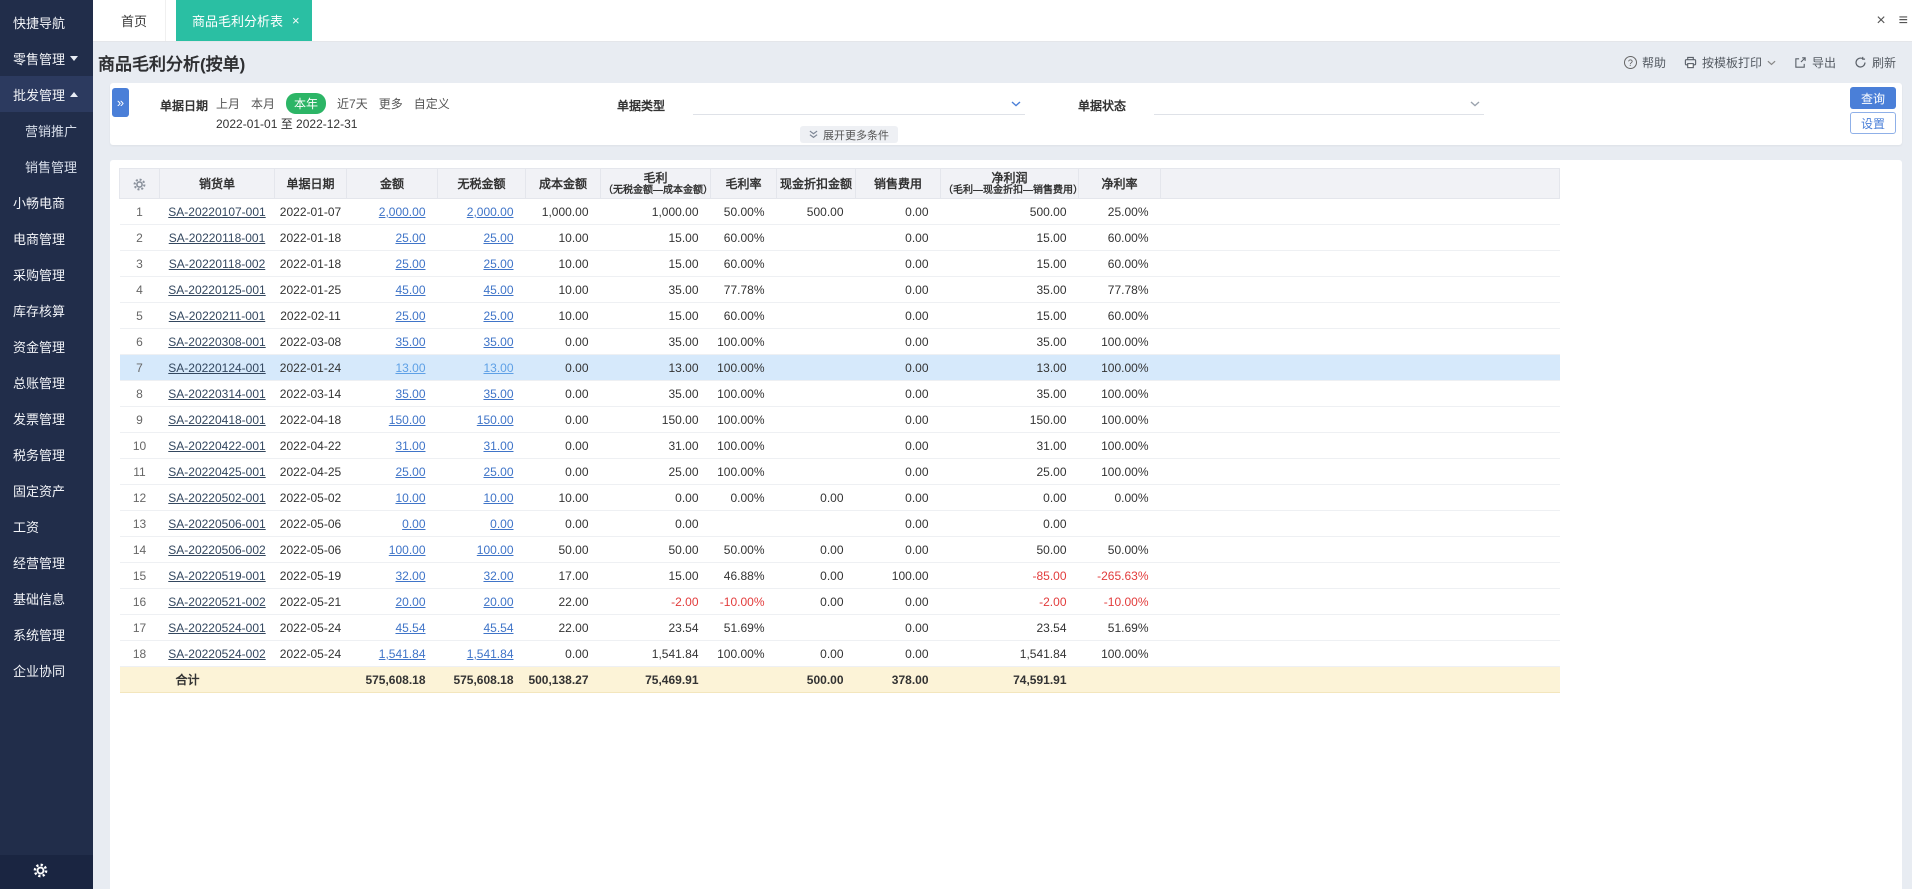 Image resolution: width=1912 pixels, height=889 pixels. What do you see at coordinates (498, 601) in the screenshot?
I see `taxfree-link: 20.00` at bounding box center [498, 601].